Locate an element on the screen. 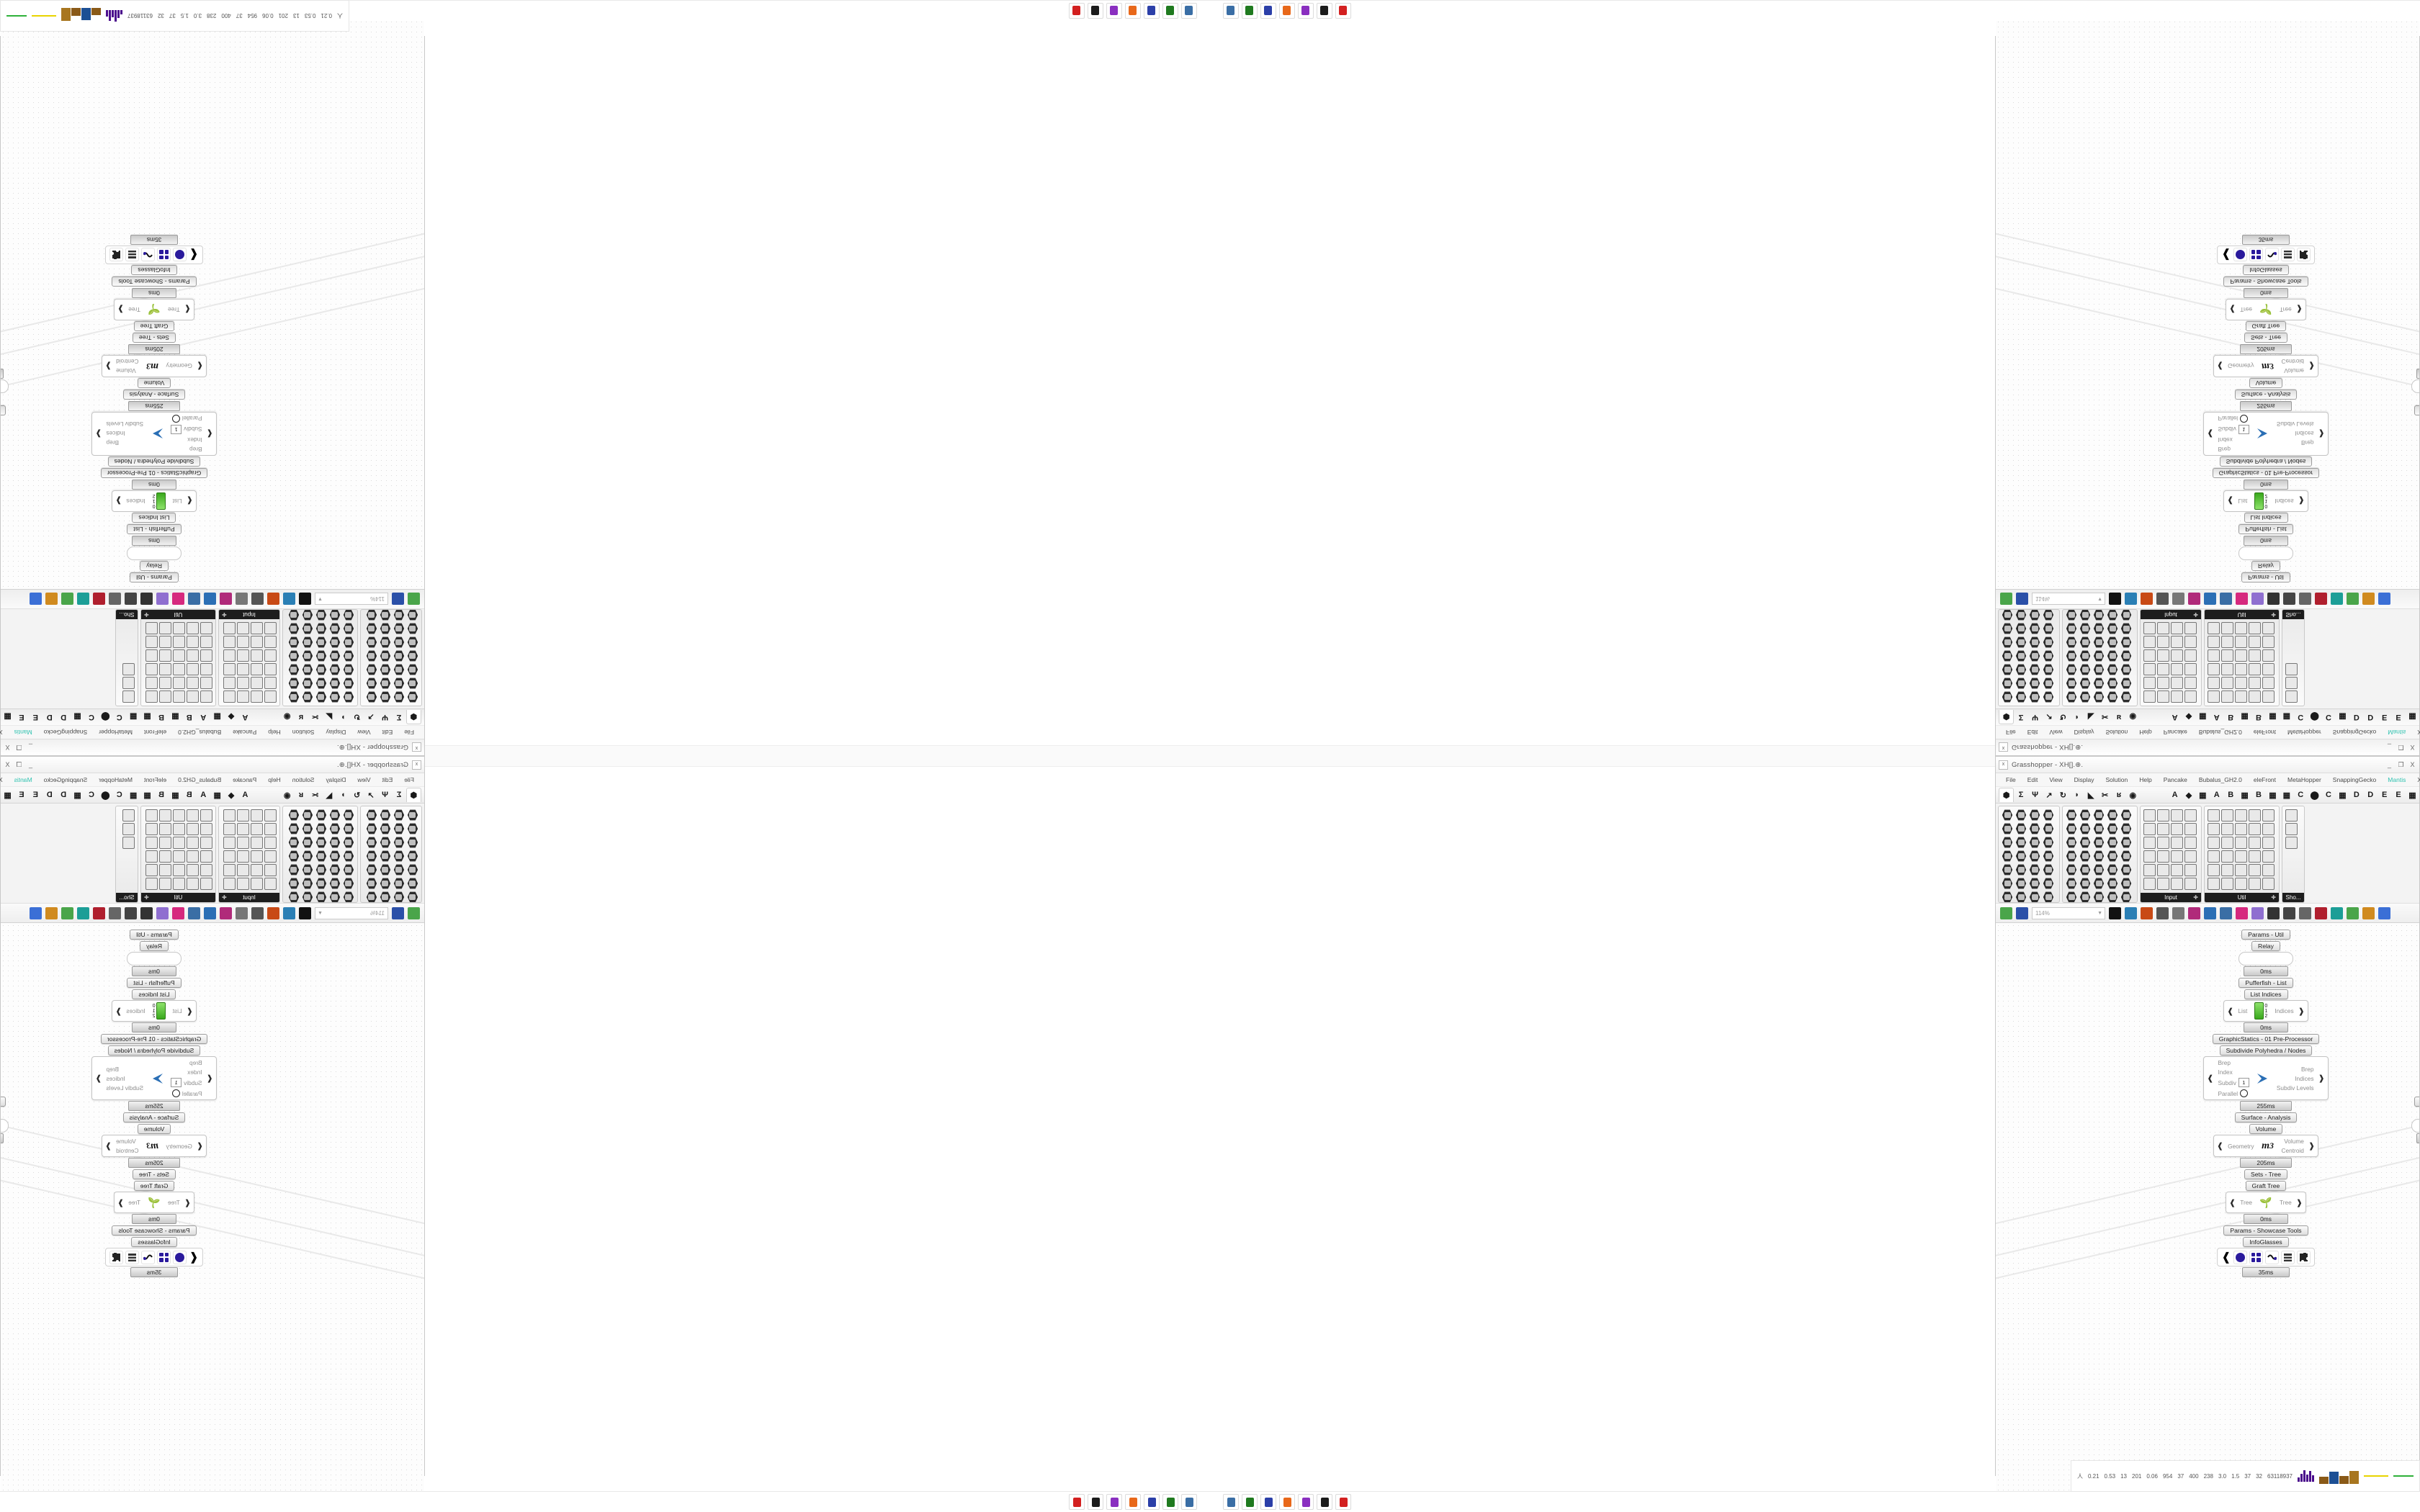 Image resolution: width=2420 pixels, height=1512 pixels. floppy-hb-icon is located at coordinates (1268, 11).